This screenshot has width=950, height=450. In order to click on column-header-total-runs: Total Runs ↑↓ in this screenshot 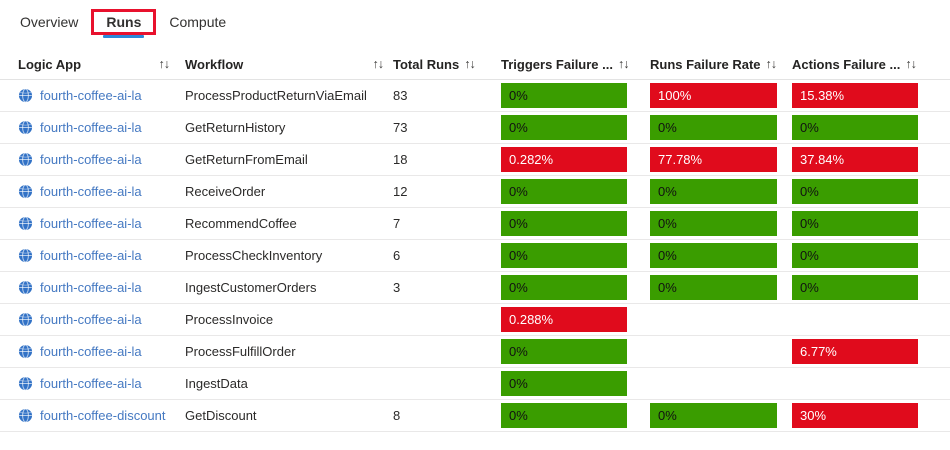, I will do `click(447, 64)`.